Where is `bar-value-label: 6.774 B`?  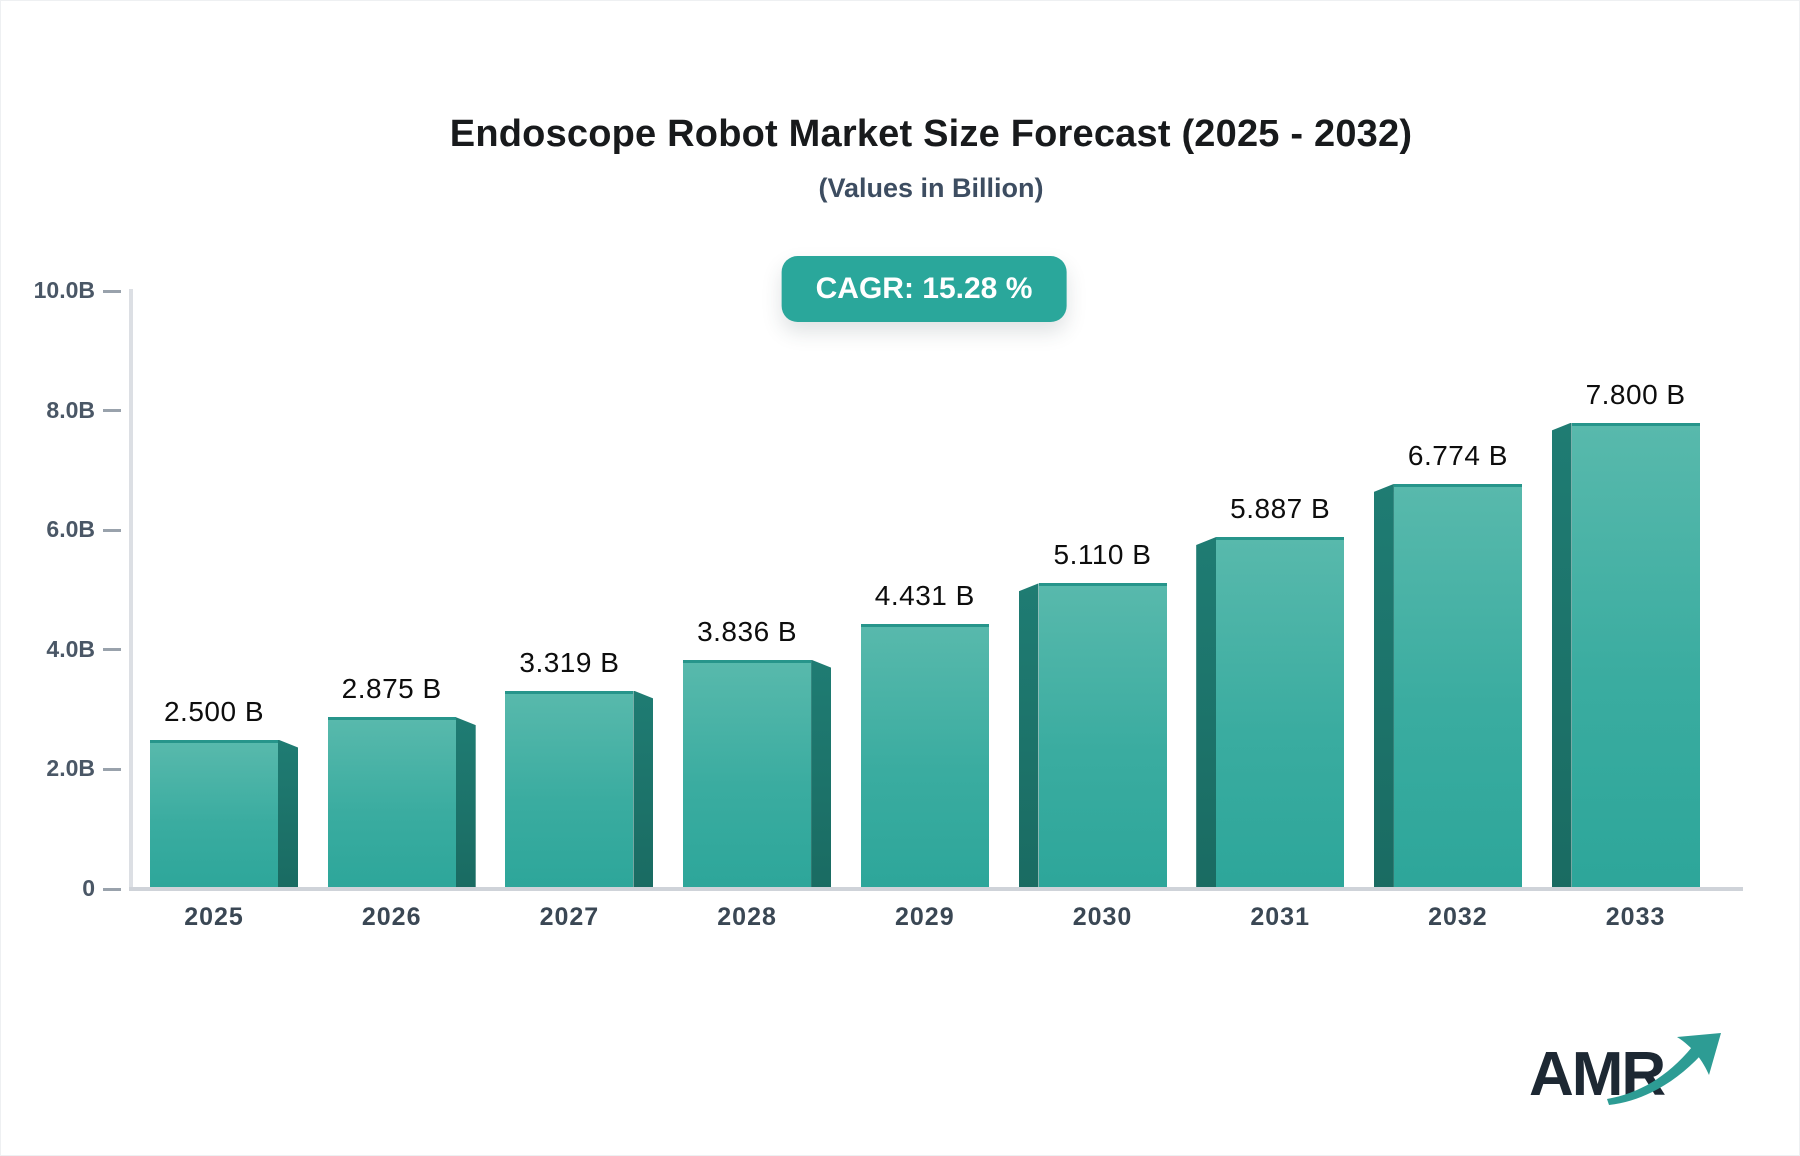
bar-value-label: 6.774 B is located at coordinates (1457, 455).